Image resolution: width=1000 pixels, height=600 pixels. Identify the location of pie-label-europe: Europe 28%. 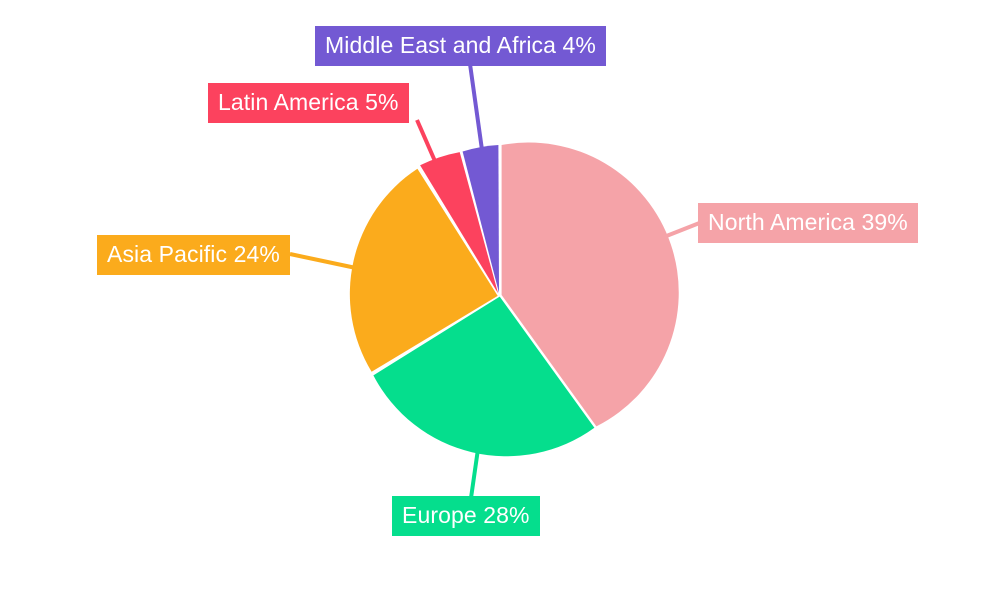
(466, 516).